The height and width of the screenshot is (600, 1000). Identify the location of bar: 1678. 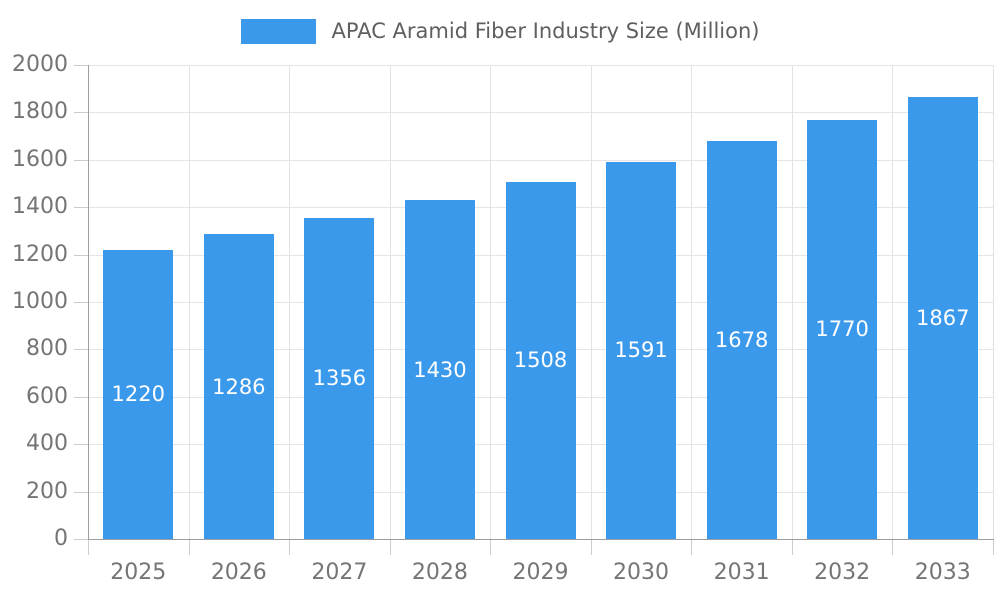
(741, 340).